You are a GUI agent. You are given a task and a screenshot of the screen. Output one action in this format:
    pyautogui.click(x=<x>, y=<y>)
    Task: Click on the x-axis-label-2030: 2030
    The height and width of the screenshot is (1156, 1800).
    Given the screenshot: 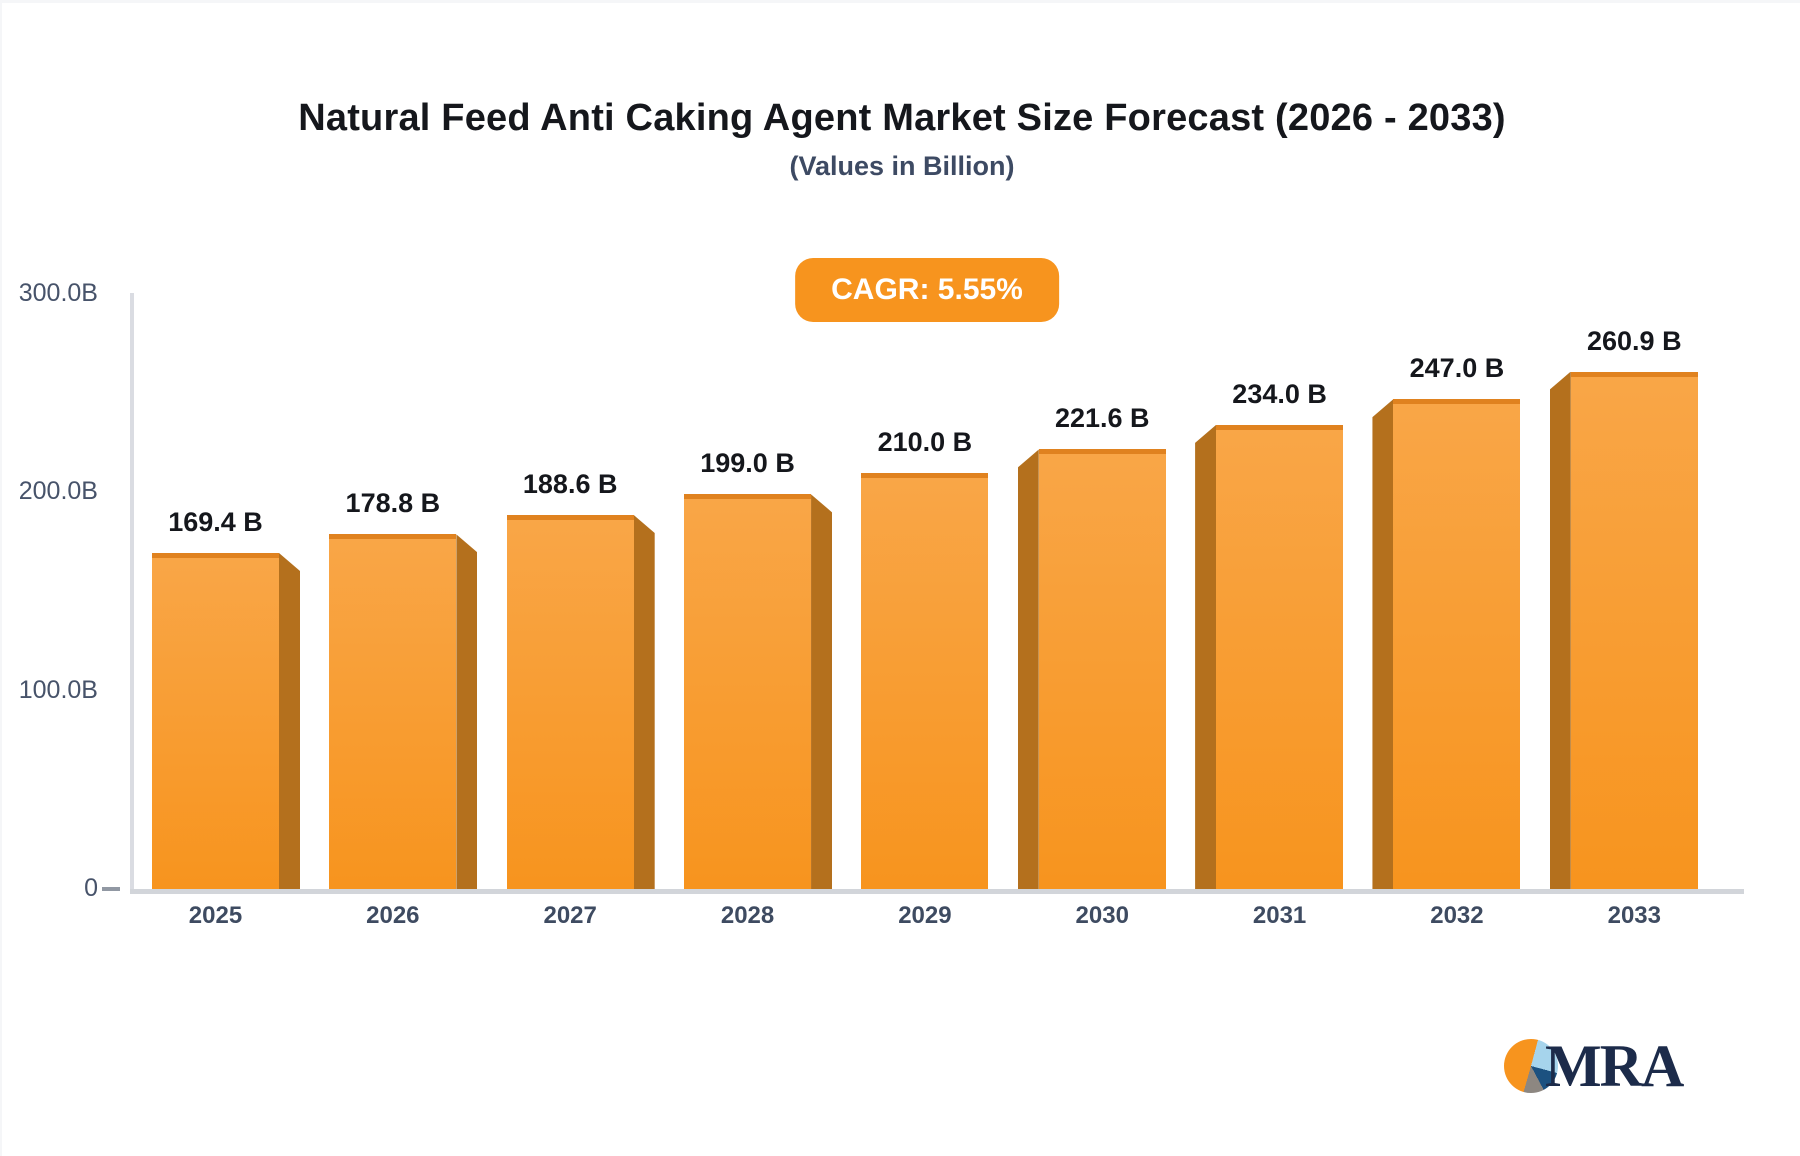 What is the action you would take?
    pyautogui.click(x=1102, y=915)
    